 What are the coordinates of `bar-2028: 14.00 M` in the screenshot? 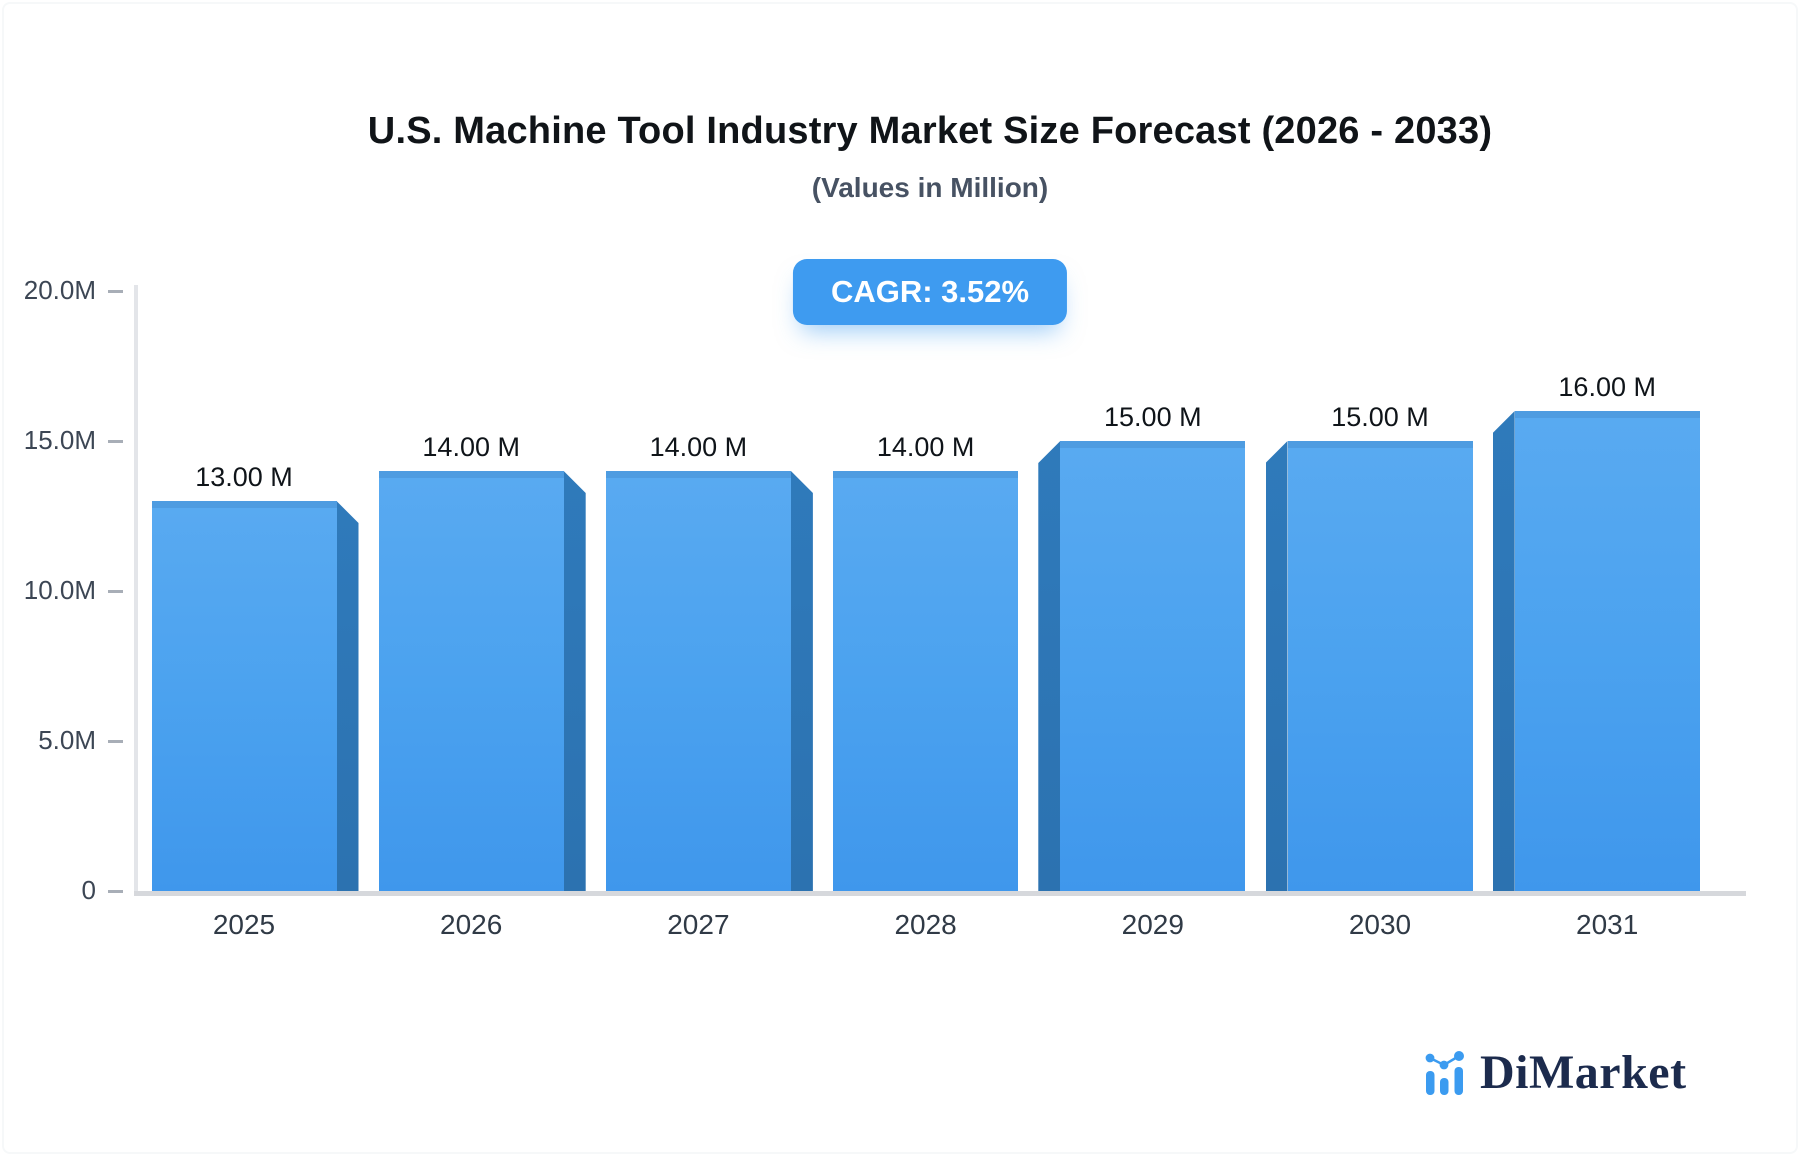 It's located at (926, 661).